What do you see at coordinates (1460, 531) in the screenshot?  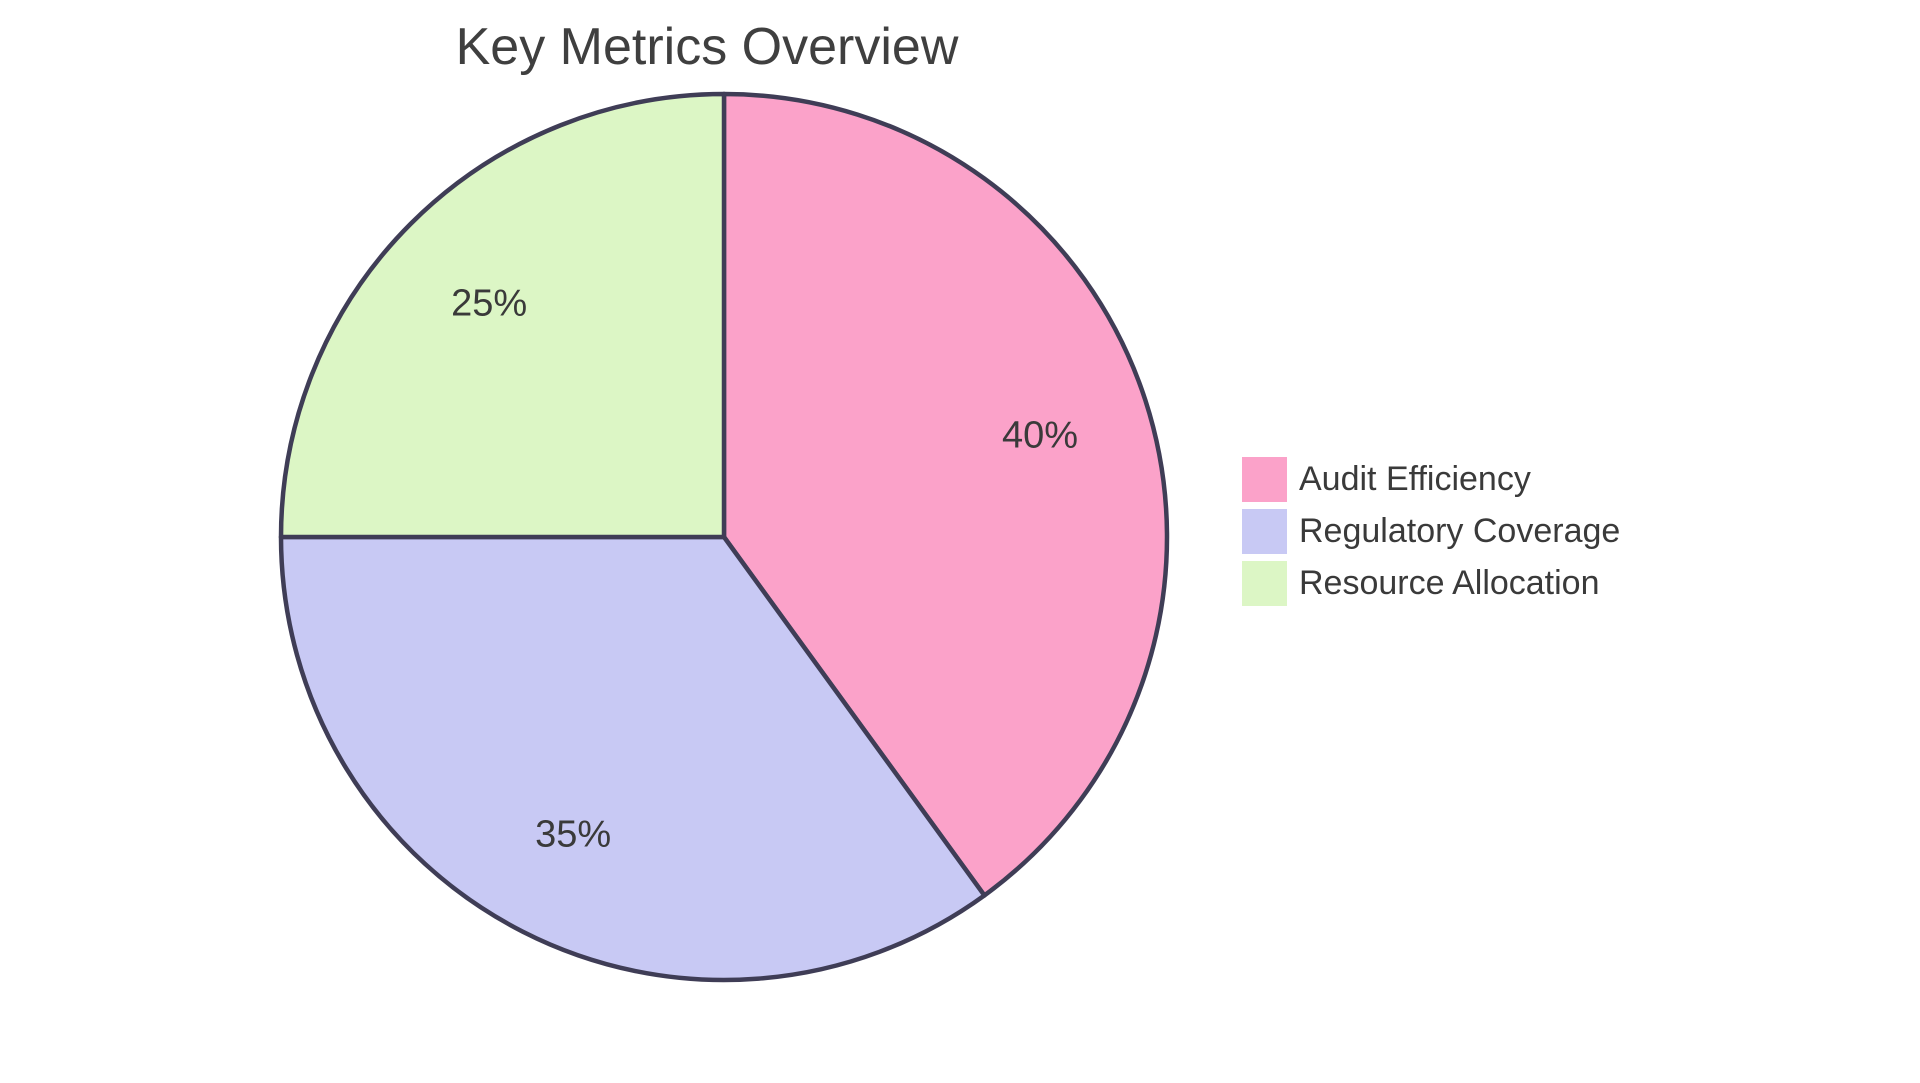 I see `legend-label-regulatory-coverage: Regulatory Coverage` at bounding box center [1460, 531].